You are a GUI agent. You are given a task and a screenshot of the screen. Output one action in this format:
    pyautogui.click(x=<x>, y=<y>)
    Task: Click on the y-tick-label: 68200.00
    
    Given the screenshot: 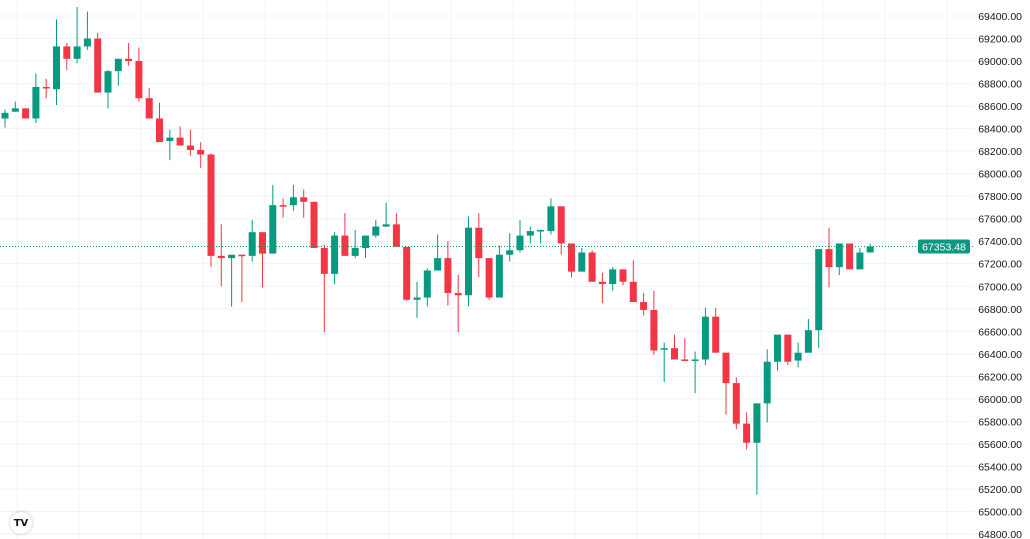 What is the action you would take?
    pyautogui.click(x=1000, y=152)
    